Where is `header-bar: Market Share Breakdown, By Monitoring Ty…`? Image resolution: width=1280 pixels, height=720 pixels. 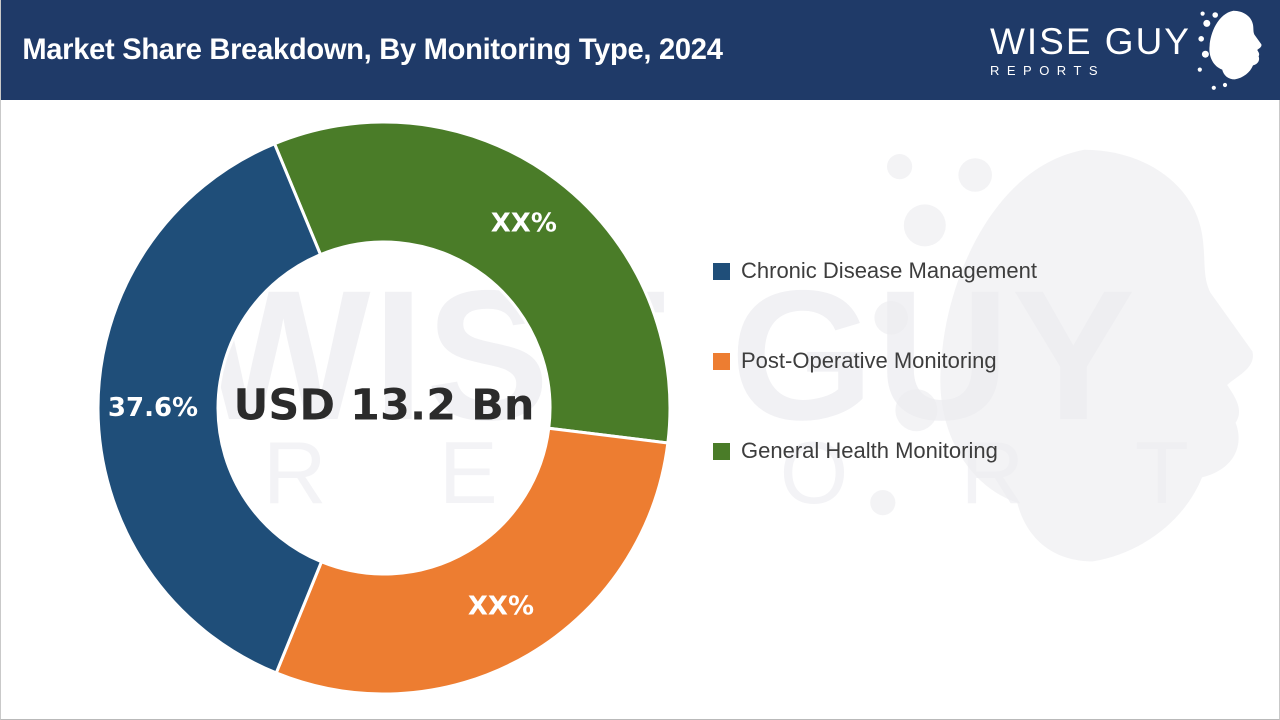
header-bar: Market Share Breakdown, By Monitoring Ty… is located at coordinates (640, 50).